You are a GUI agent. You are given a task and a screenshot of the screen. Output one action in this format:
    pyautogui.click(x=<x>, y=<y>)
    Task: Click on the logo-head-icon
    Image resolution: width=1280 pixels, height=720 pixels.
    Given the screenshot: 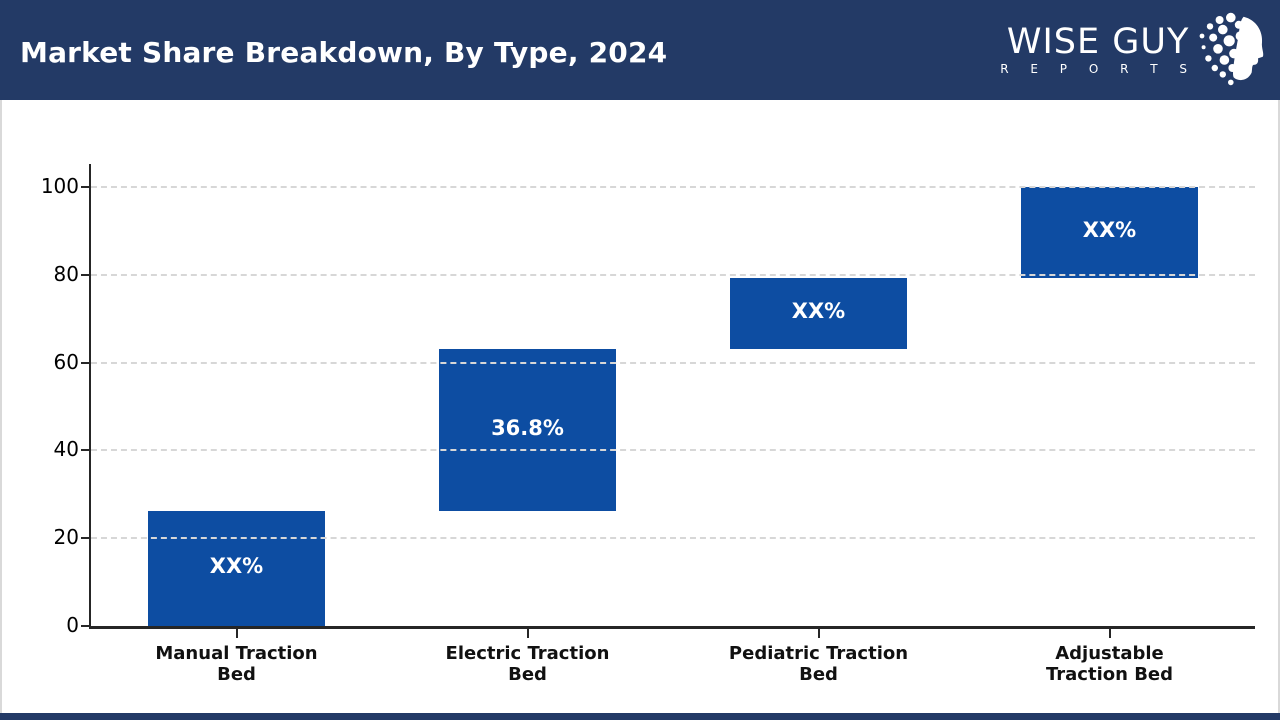 What is the action you would take?
    pyautogui.click(x=1231, y=49)
    